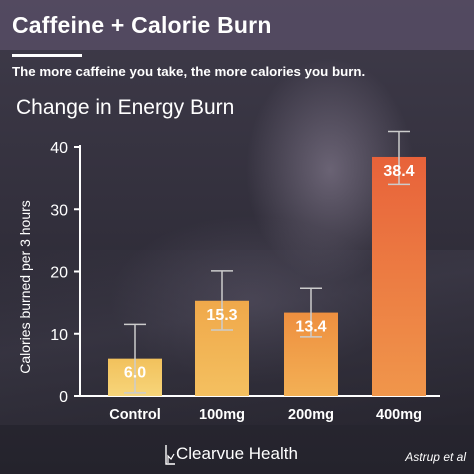 This screenshot has height=474, width=474. Describe the element at coordinates (222, 415) in the screenshot. I see `x-tick-label: 100mg` at that location.